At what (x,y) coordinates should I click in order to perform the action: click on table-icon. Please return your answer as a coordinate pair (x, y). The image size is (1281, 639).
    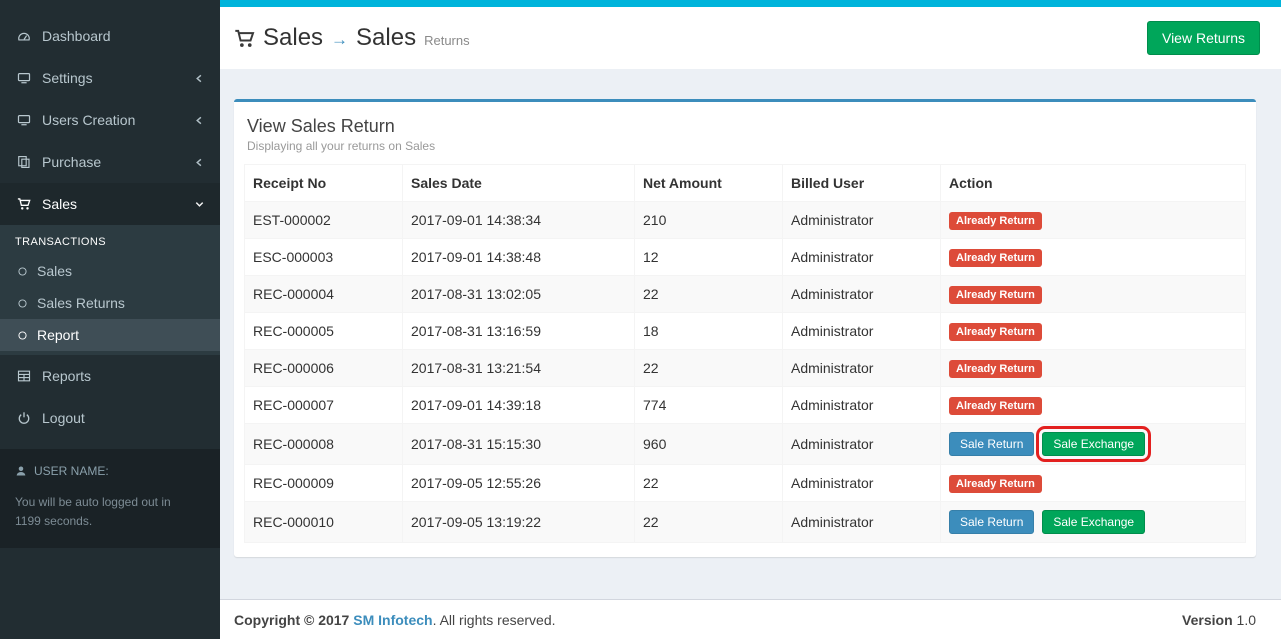
    Looking at the image, I should click on (23, 376).